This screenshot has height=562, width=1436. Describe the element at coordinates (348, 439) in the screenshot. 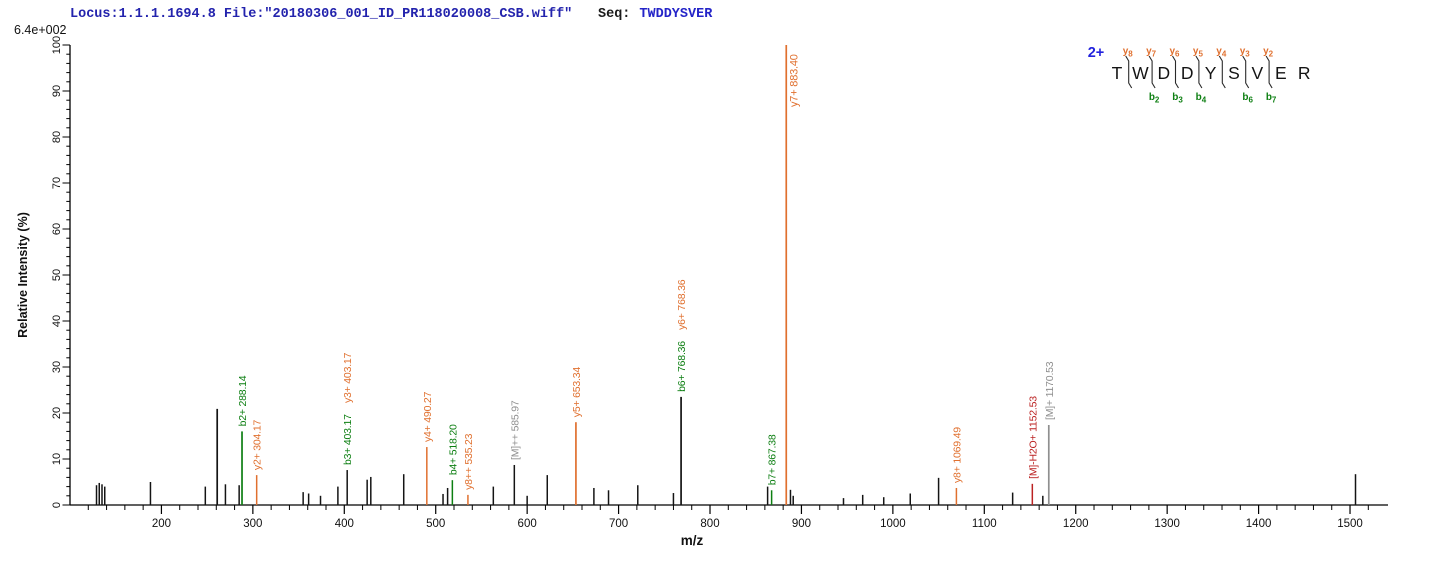

I see `peak-label: b3+ 403.17` at that location.